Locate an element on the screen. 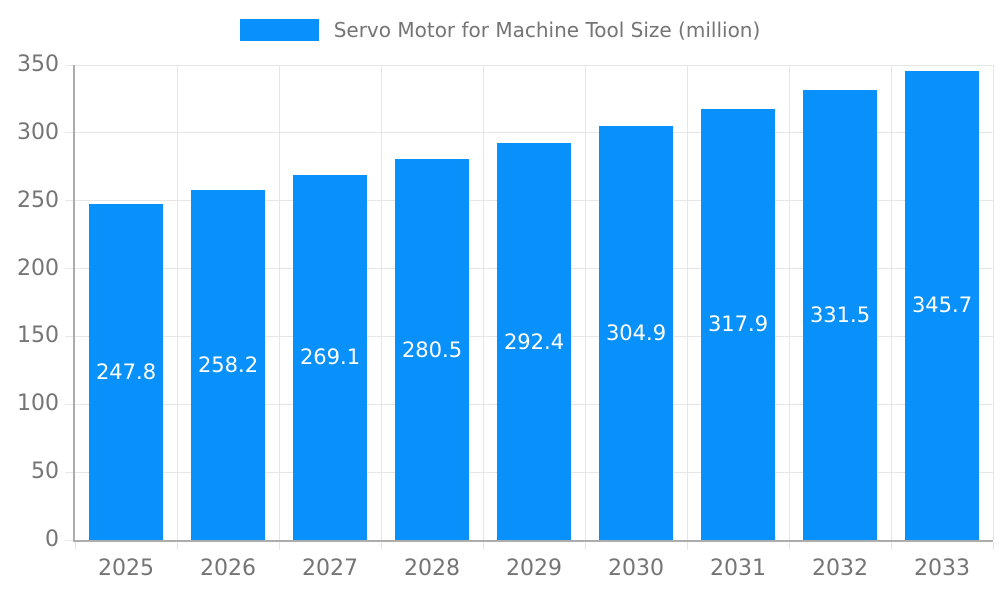 The image size is (1000, 600). bar-2030: 304.9 is located at coordinates (636, 333).